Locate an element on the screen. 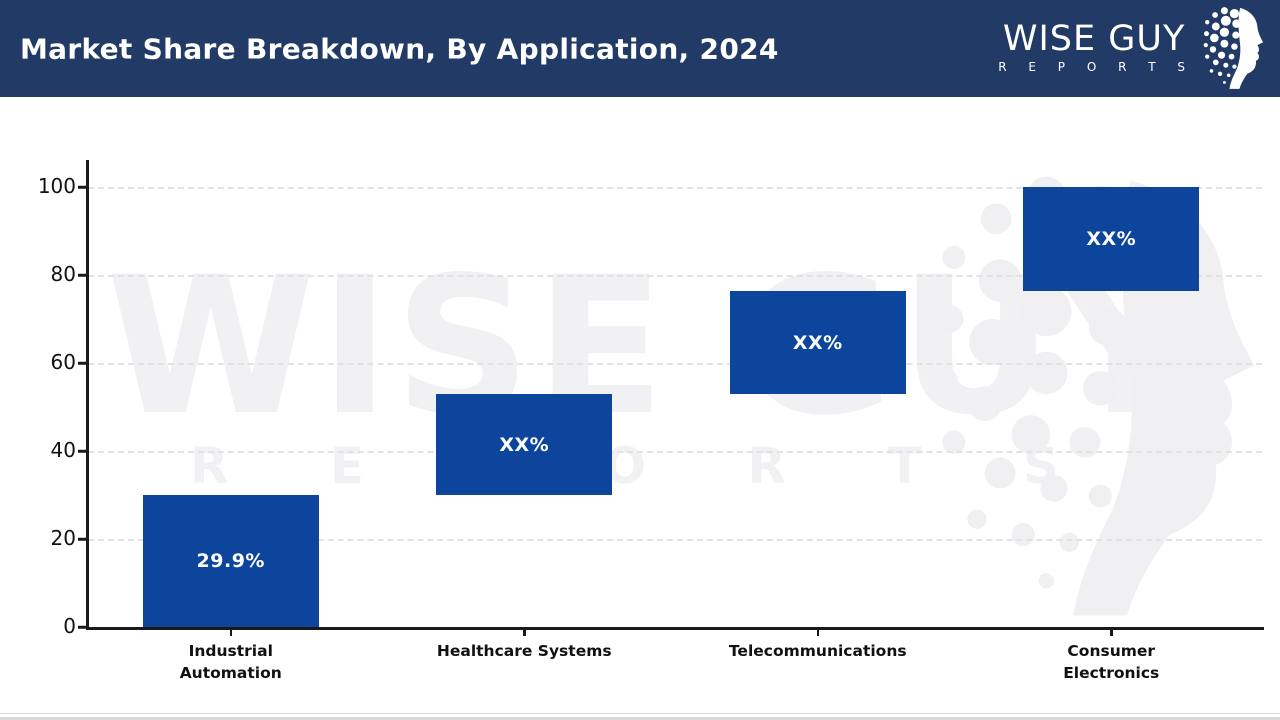 The height and width of the screenshot is (720, 1280). logo-wordmark: WISE GUY is located at coordinates (1094, 39).